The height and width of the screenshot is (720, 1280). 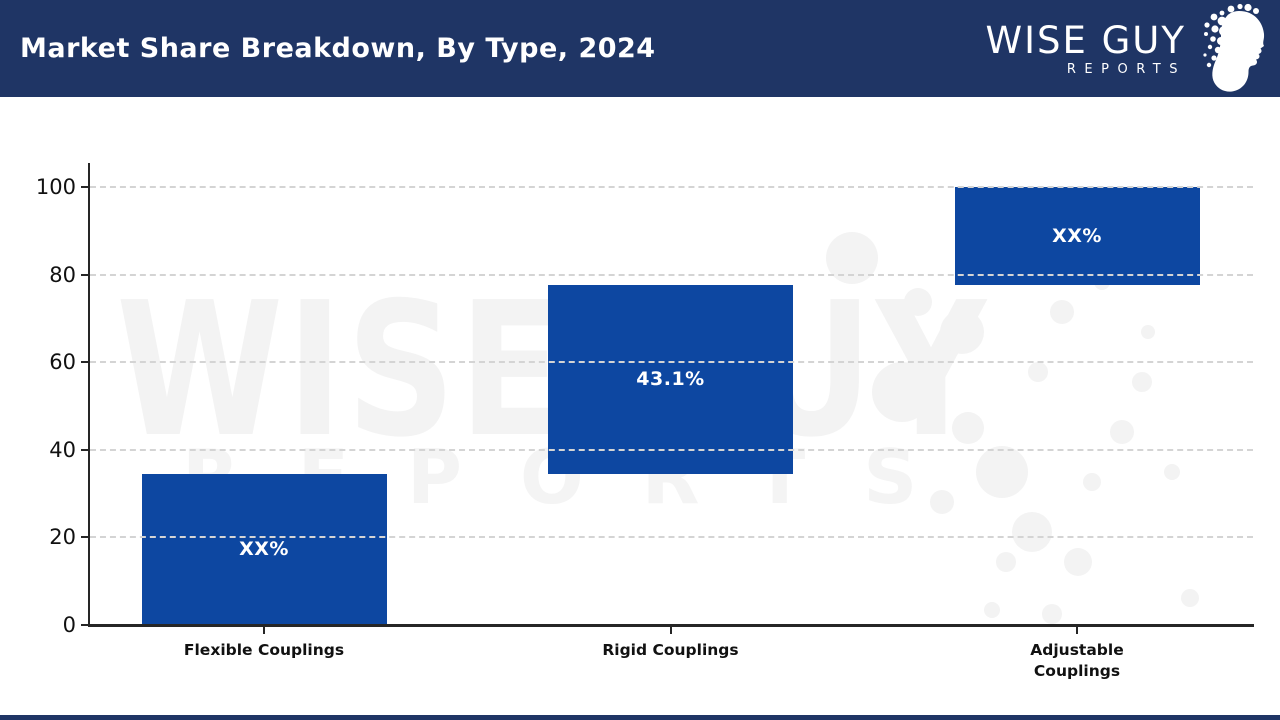 I want to click on y-tick-label: 20, so click(x=62, y=537).